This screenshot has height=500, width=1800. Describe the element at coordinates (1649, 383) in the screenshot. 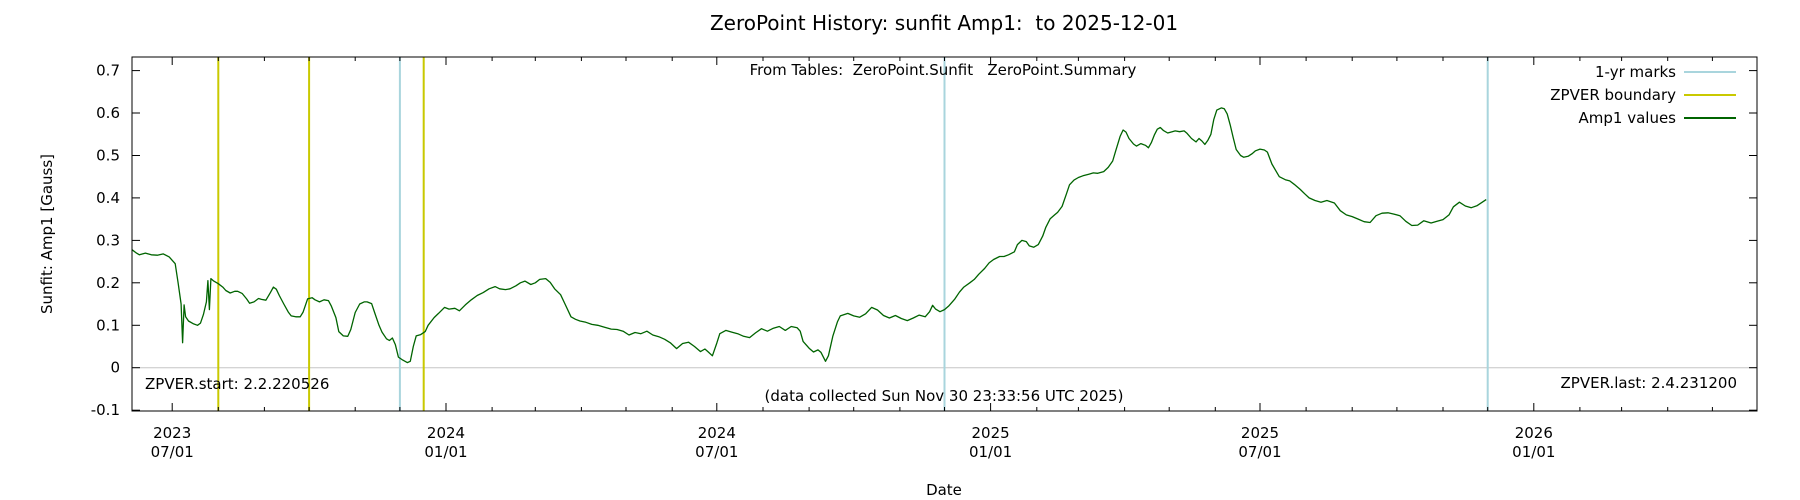

I see `zpver-last-annotation: ZPVER.last: 2.4.231200` at that location.